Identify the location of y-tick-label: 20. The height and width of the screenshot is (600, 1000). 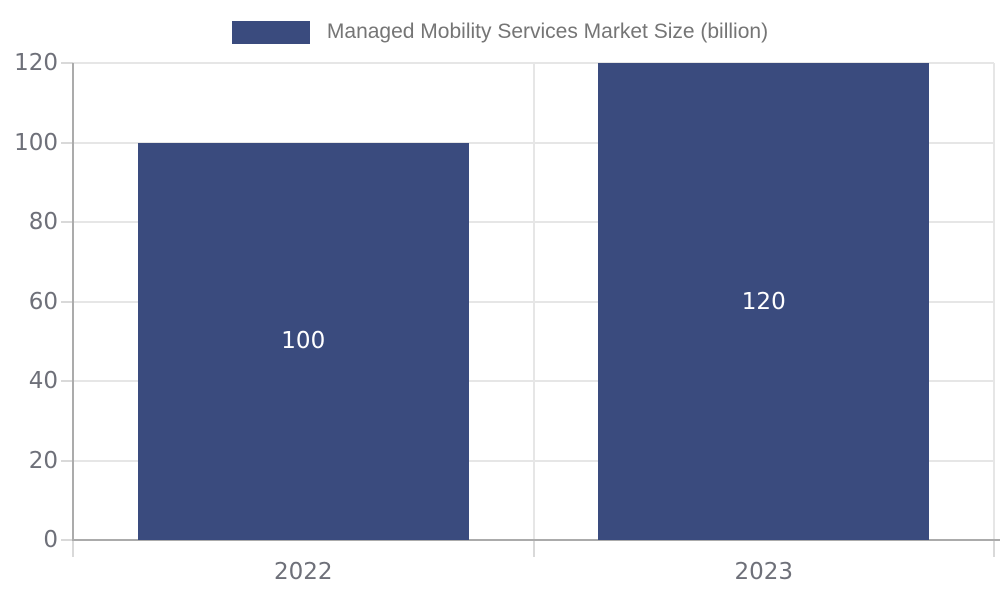
(43, 460).